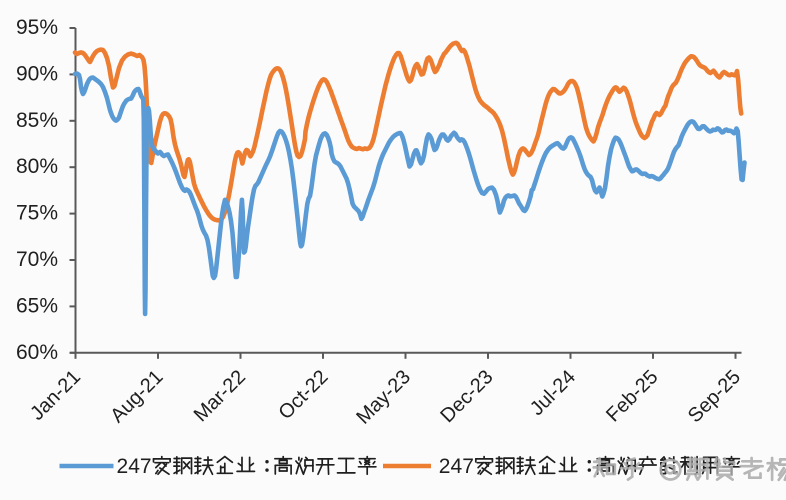 Image resolution: width=786 pixels, height=500 pixels. I want to click on svg-text: 75%, so click(37, 213).